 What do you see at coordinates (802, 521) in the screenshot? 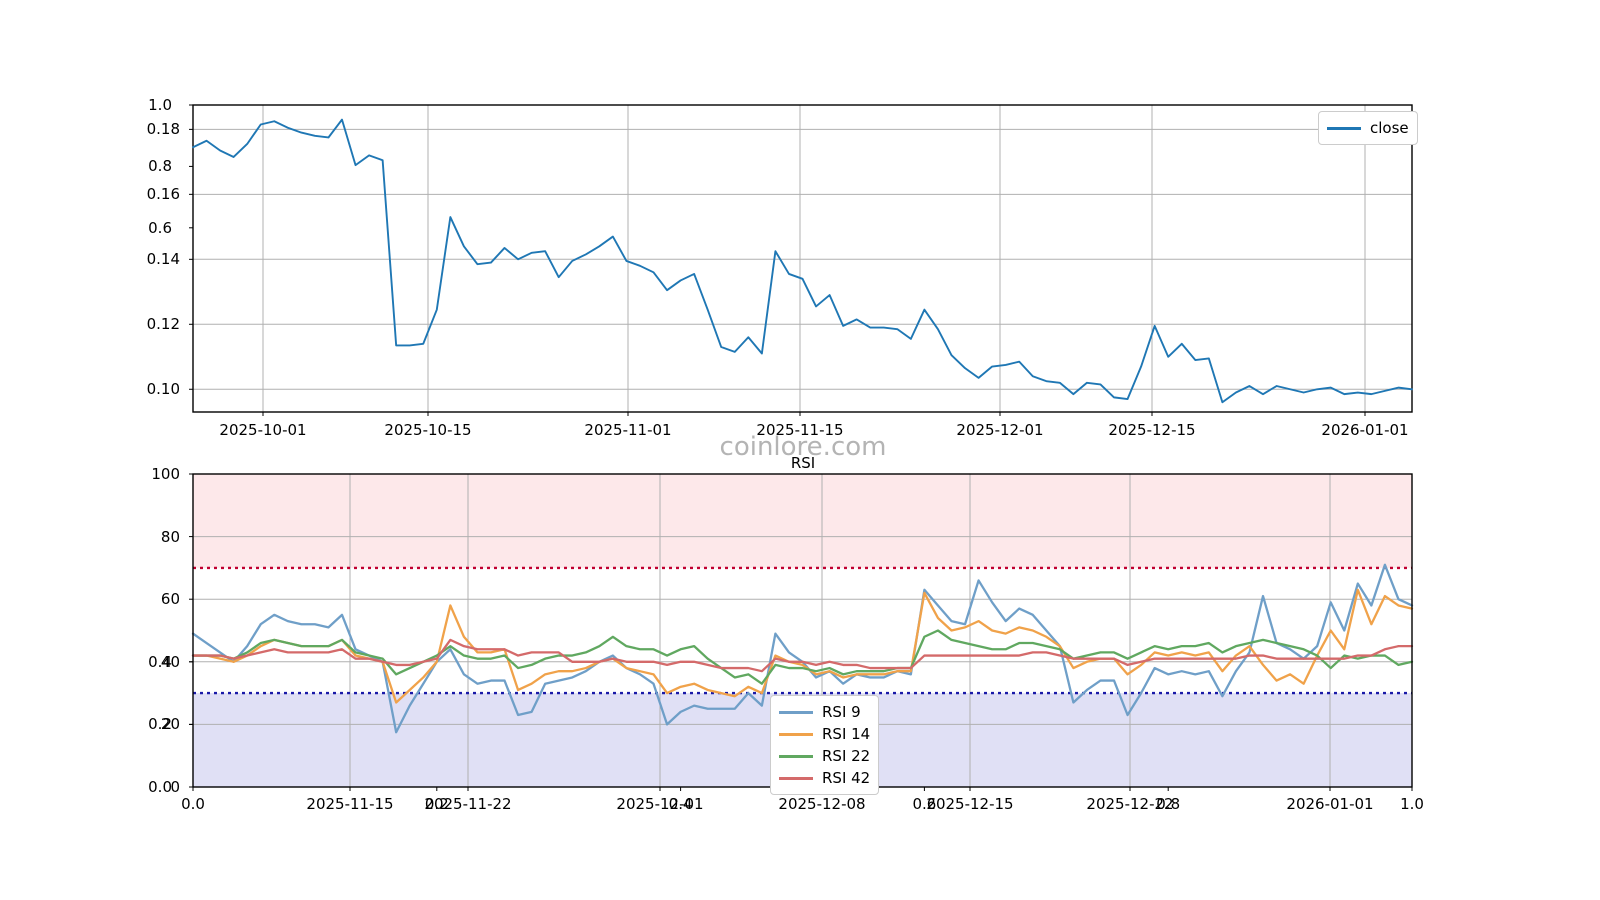
I see `rsi-overbought-band` at bounding box center [802, 521].